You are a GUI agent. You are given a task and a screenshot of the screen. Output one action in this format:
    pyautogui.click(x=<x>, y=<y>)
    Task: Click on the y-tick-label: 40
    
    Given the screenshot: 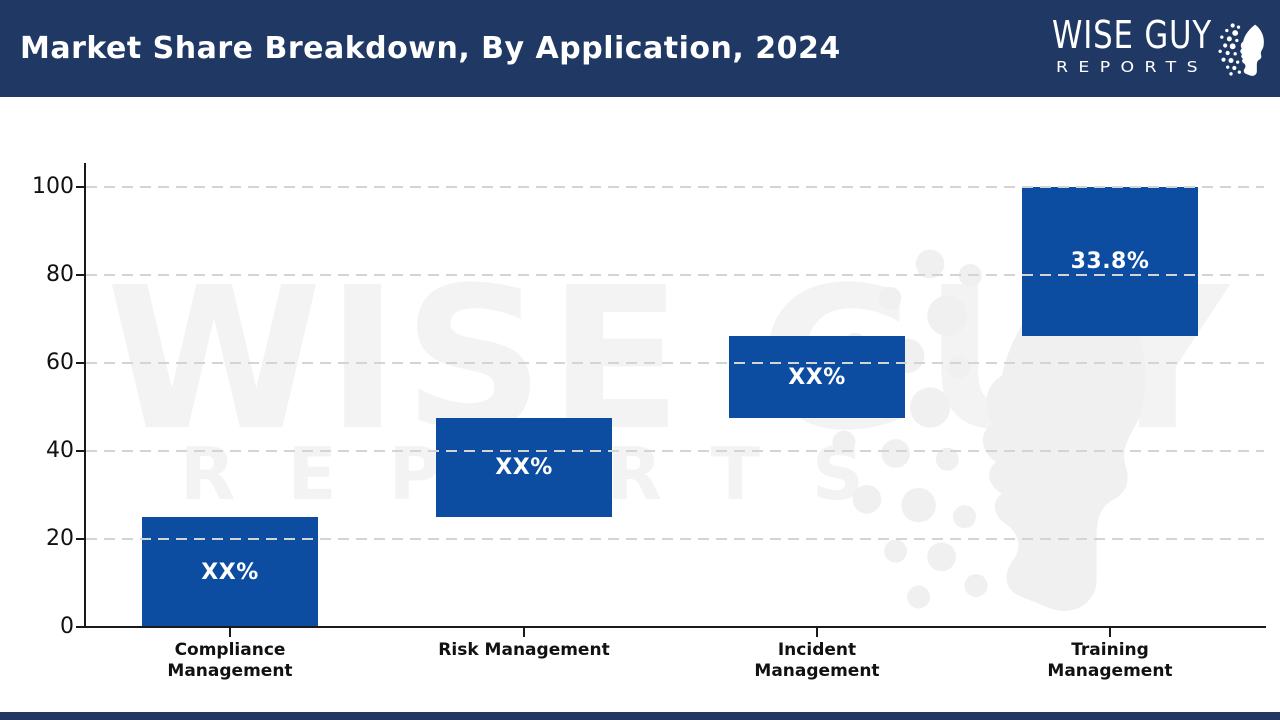 What is the action you would take?
    pyautogui.click(x=60, y=450)
    